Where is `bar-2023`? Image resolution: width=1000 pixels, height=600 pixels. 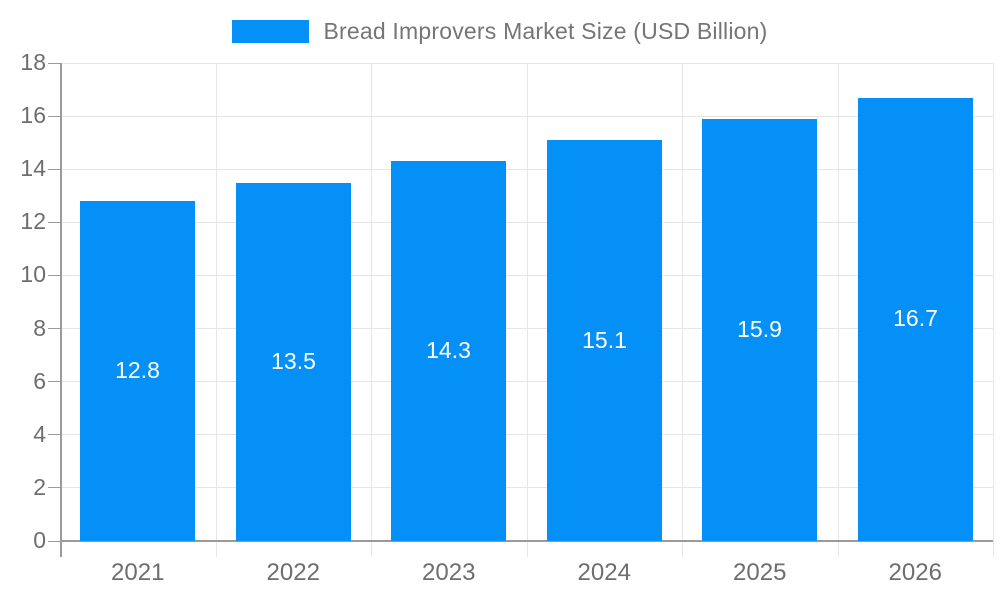 bar-2023 is located at coordinates (448, 351).